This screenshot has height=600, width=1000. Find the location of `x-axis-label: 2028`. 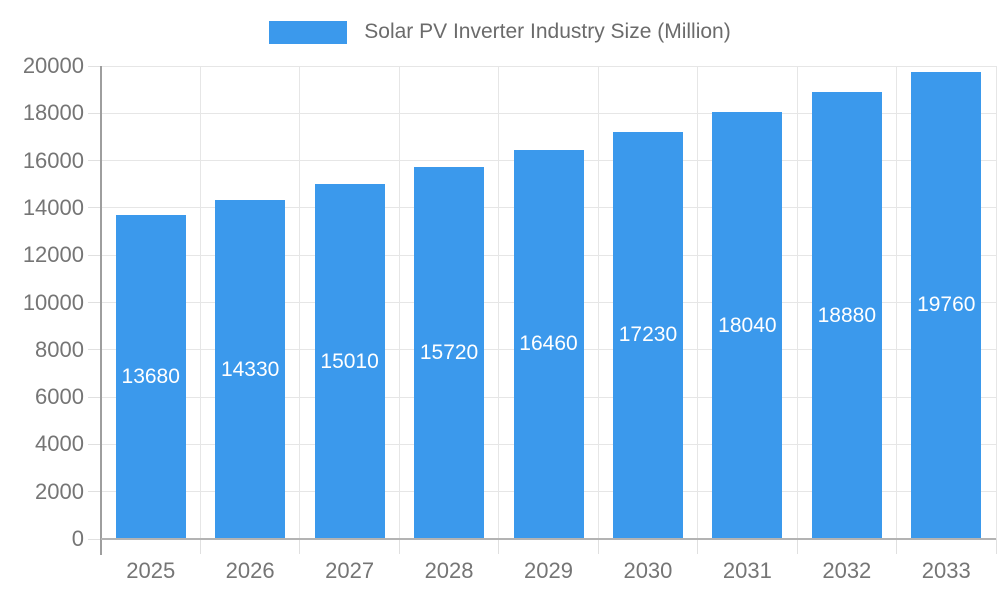

x-axis-label: 2028 is located at coordinates (449, 570).